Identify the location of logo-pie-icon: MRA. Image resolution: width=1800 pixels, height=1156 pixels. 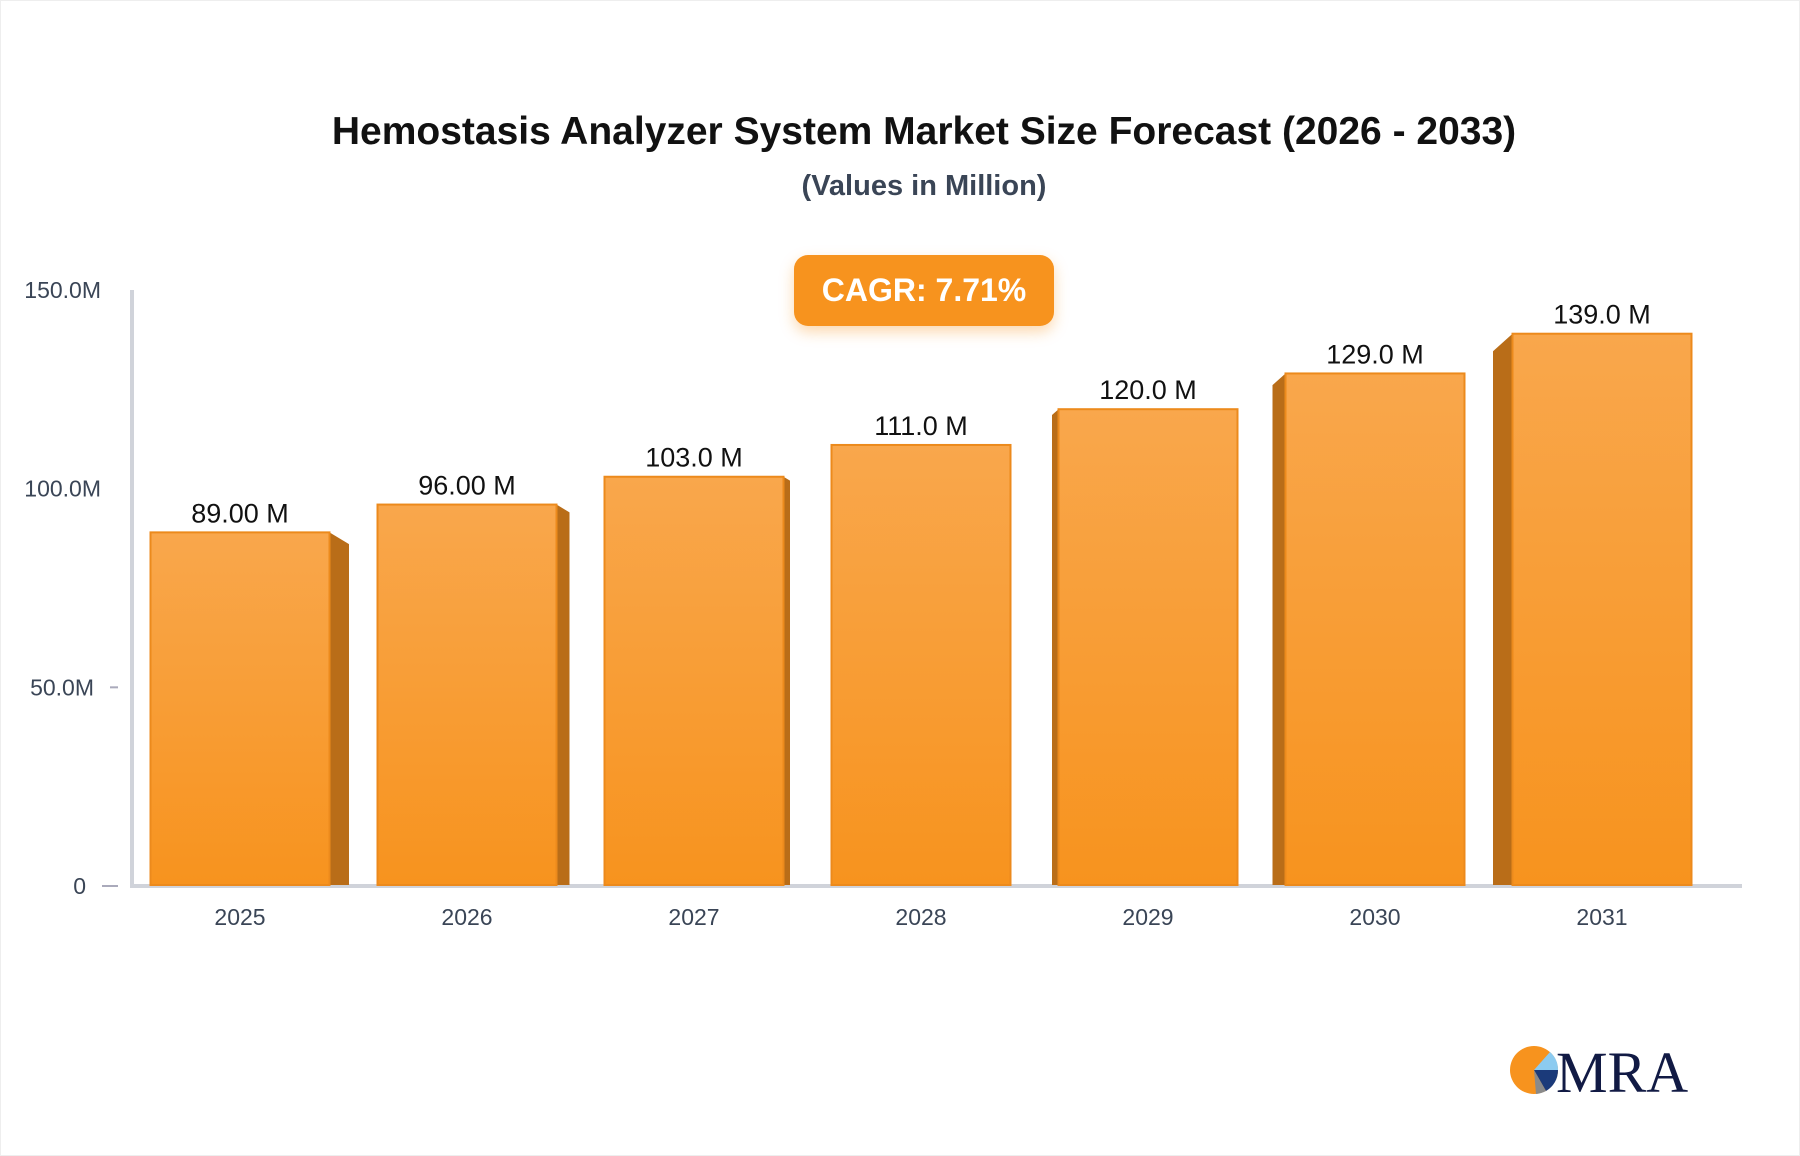
(1599, 1070).